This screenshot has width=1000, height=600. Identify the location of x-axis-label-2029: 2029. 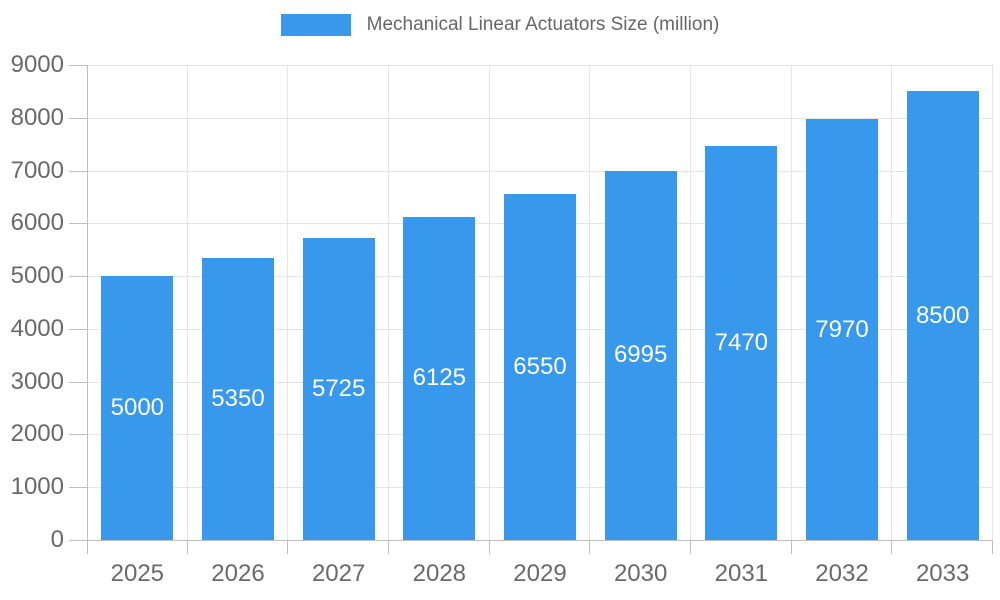
(540, 573).